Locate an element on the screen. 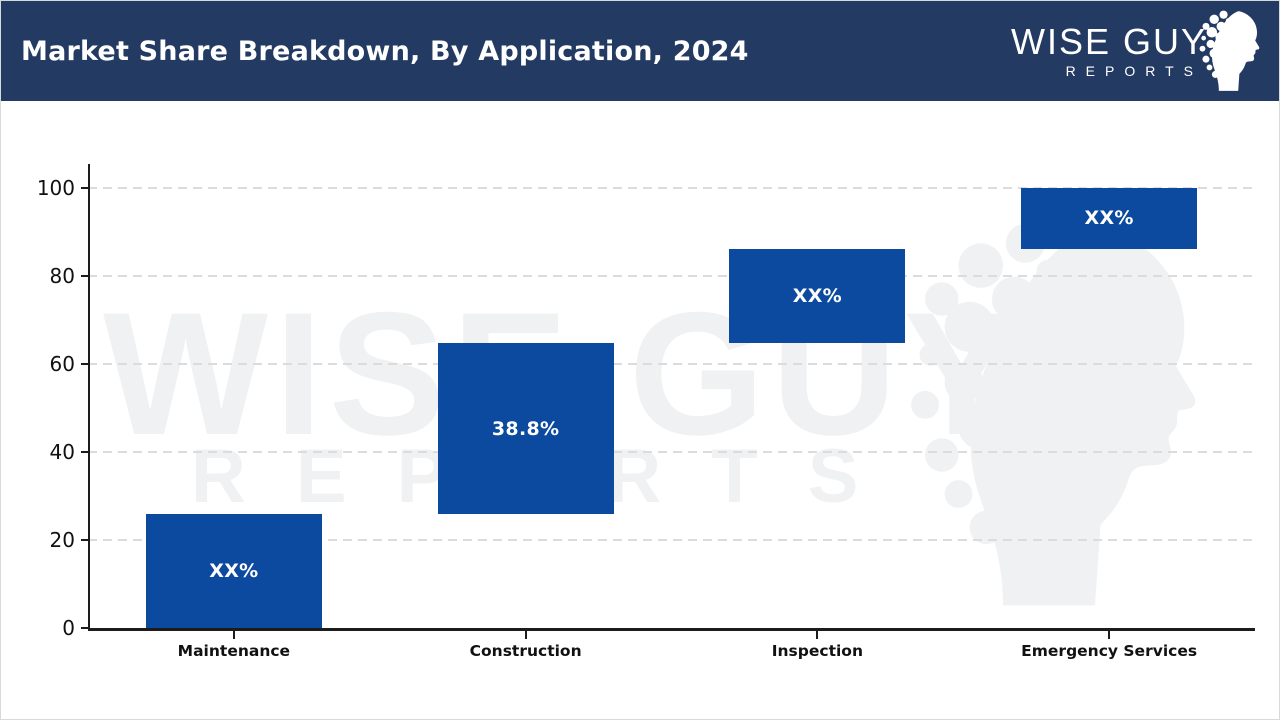  bar-inspection: XX% is located at coordinates (817, 296).